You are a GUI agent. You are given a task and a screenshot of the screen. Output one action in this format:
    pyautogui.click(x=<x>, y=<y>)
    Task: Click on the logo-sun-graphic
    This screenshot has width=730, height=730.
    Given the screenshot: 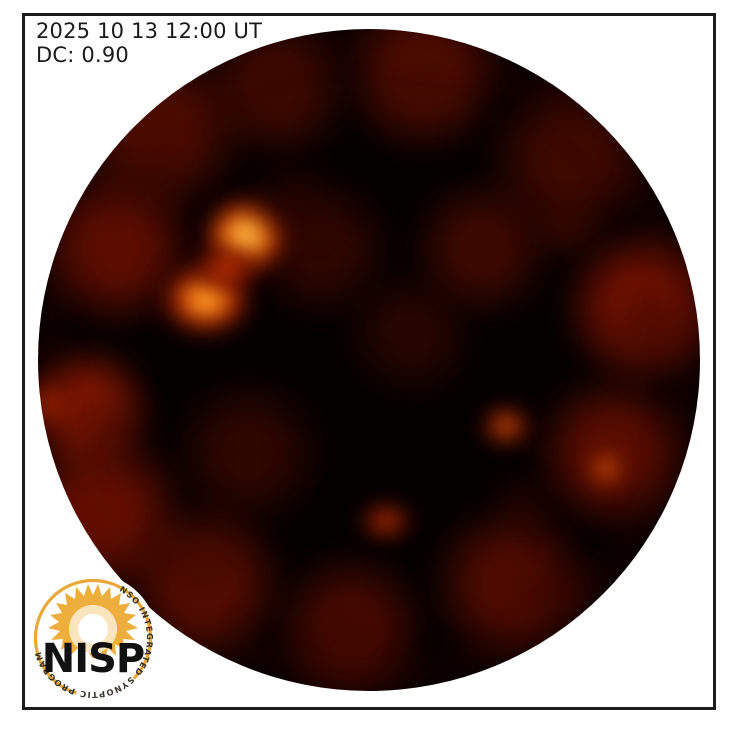 What is the action you would take?
    pyautogui.click(x=93, y=622)
    